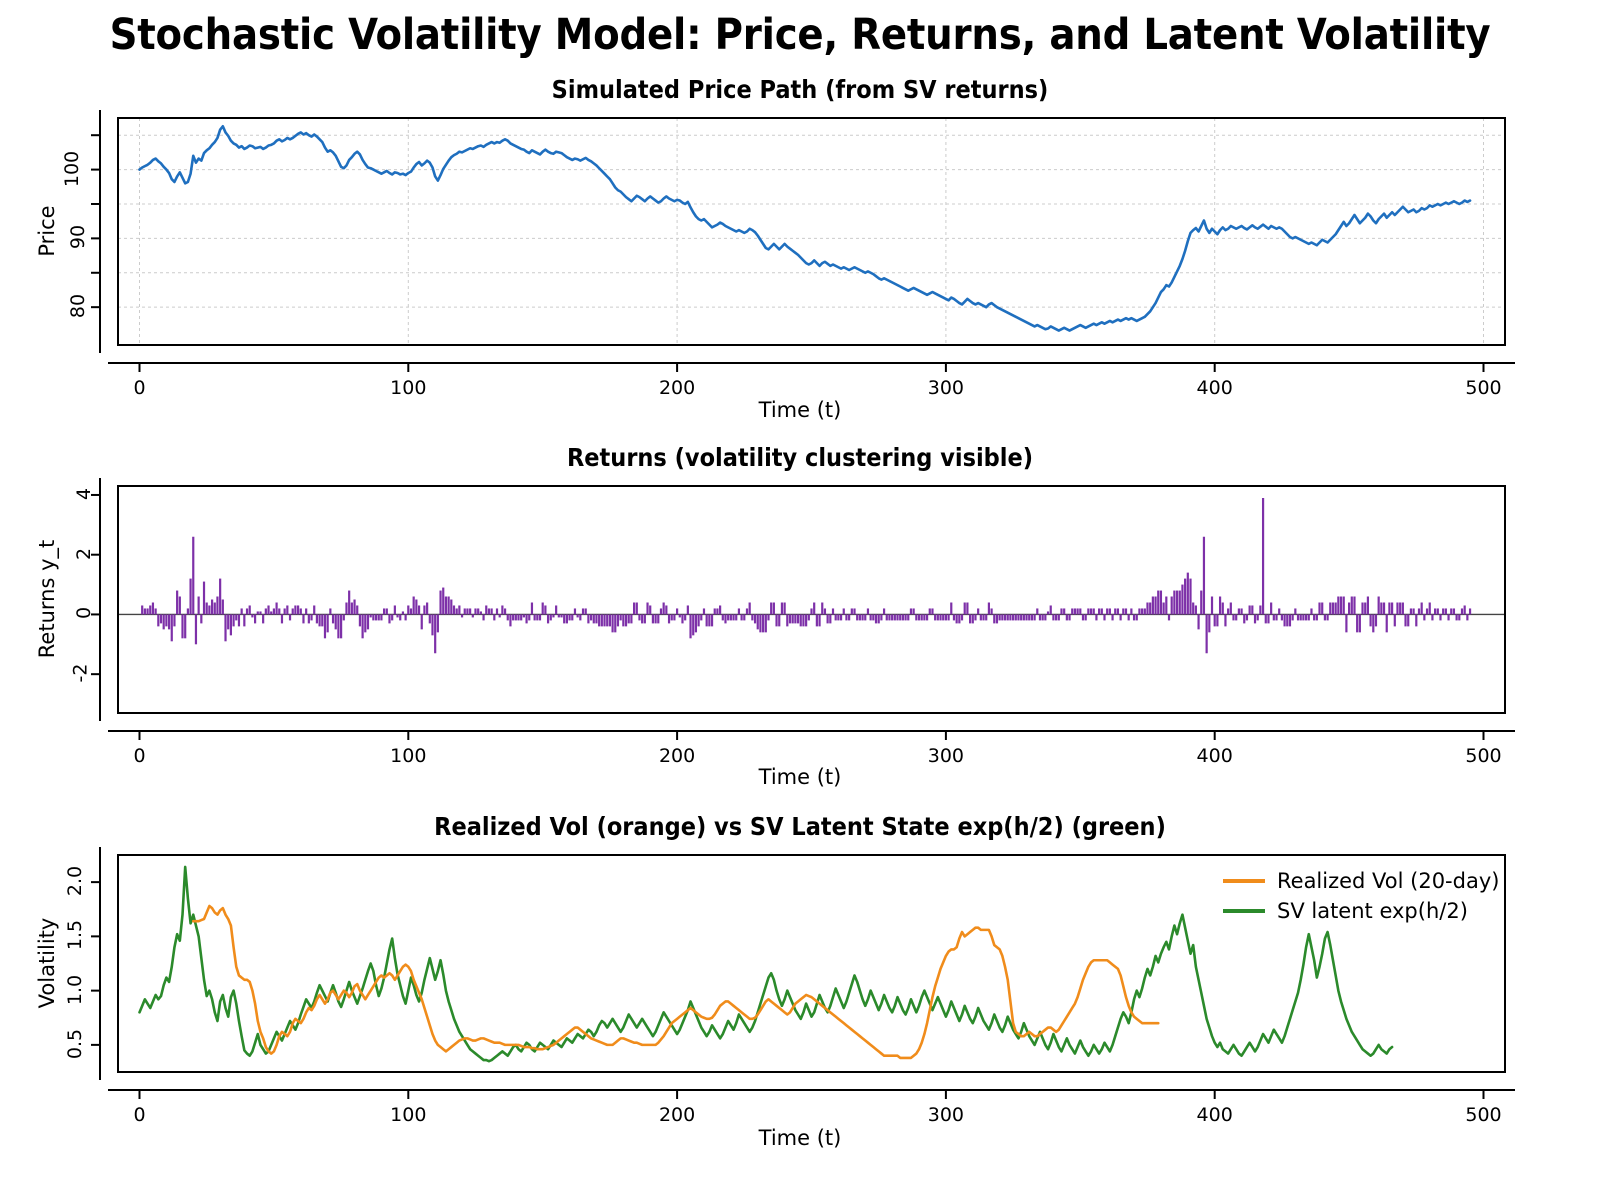 This screenshot has width=1600, height=1200. I want to click on legend-3: Realized Vol (20-day) SV latent exp(h/2), so click(1361, 899).